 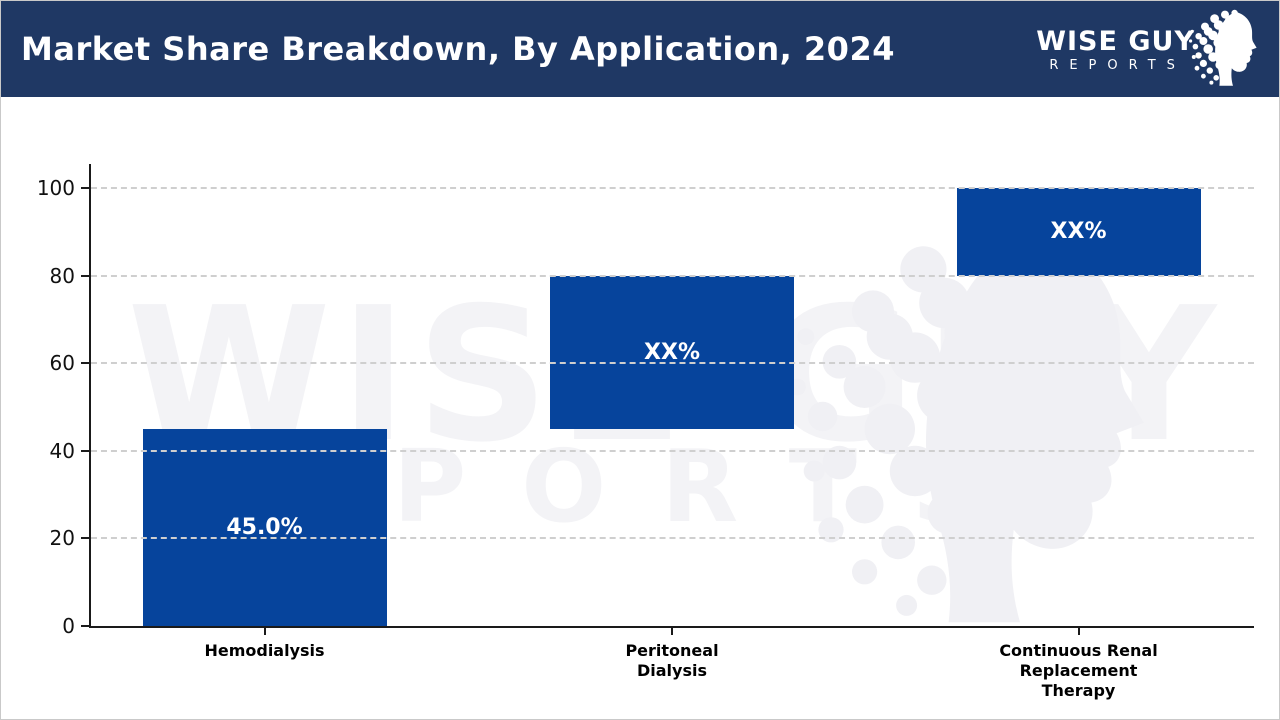 What do you see at coordinates (55, 188) in the screenshot?
I see `y-tick-label: 100` at bounding box center [55, 188].